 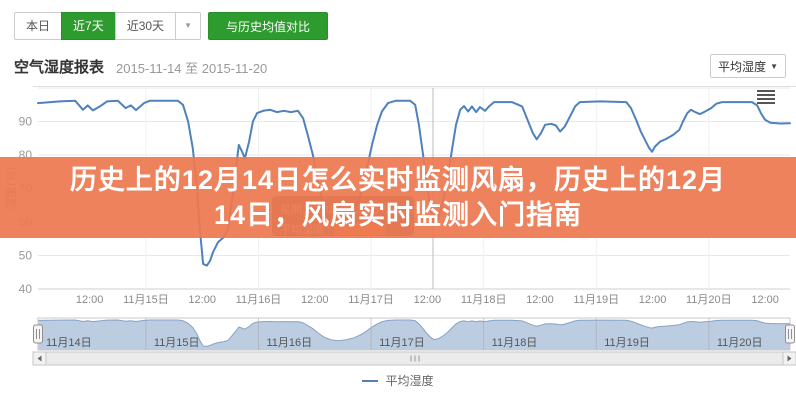 I want to click on metric-select: 平均湿度 ▼, so click(x=748, y=66).